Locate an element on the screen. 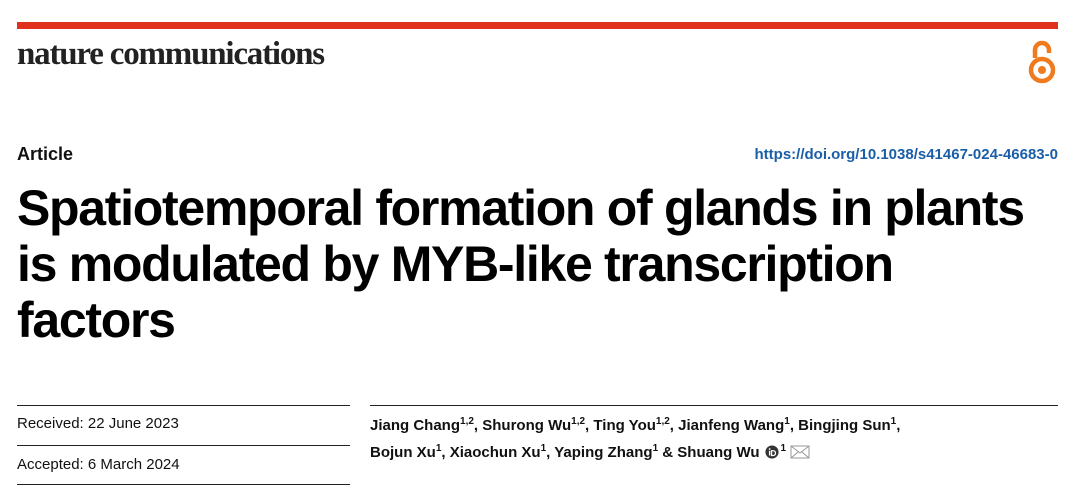 The height and width of the screenshot is (492, 1084). author-name: Xiaochun Xu is located at coordinates (495, 452).